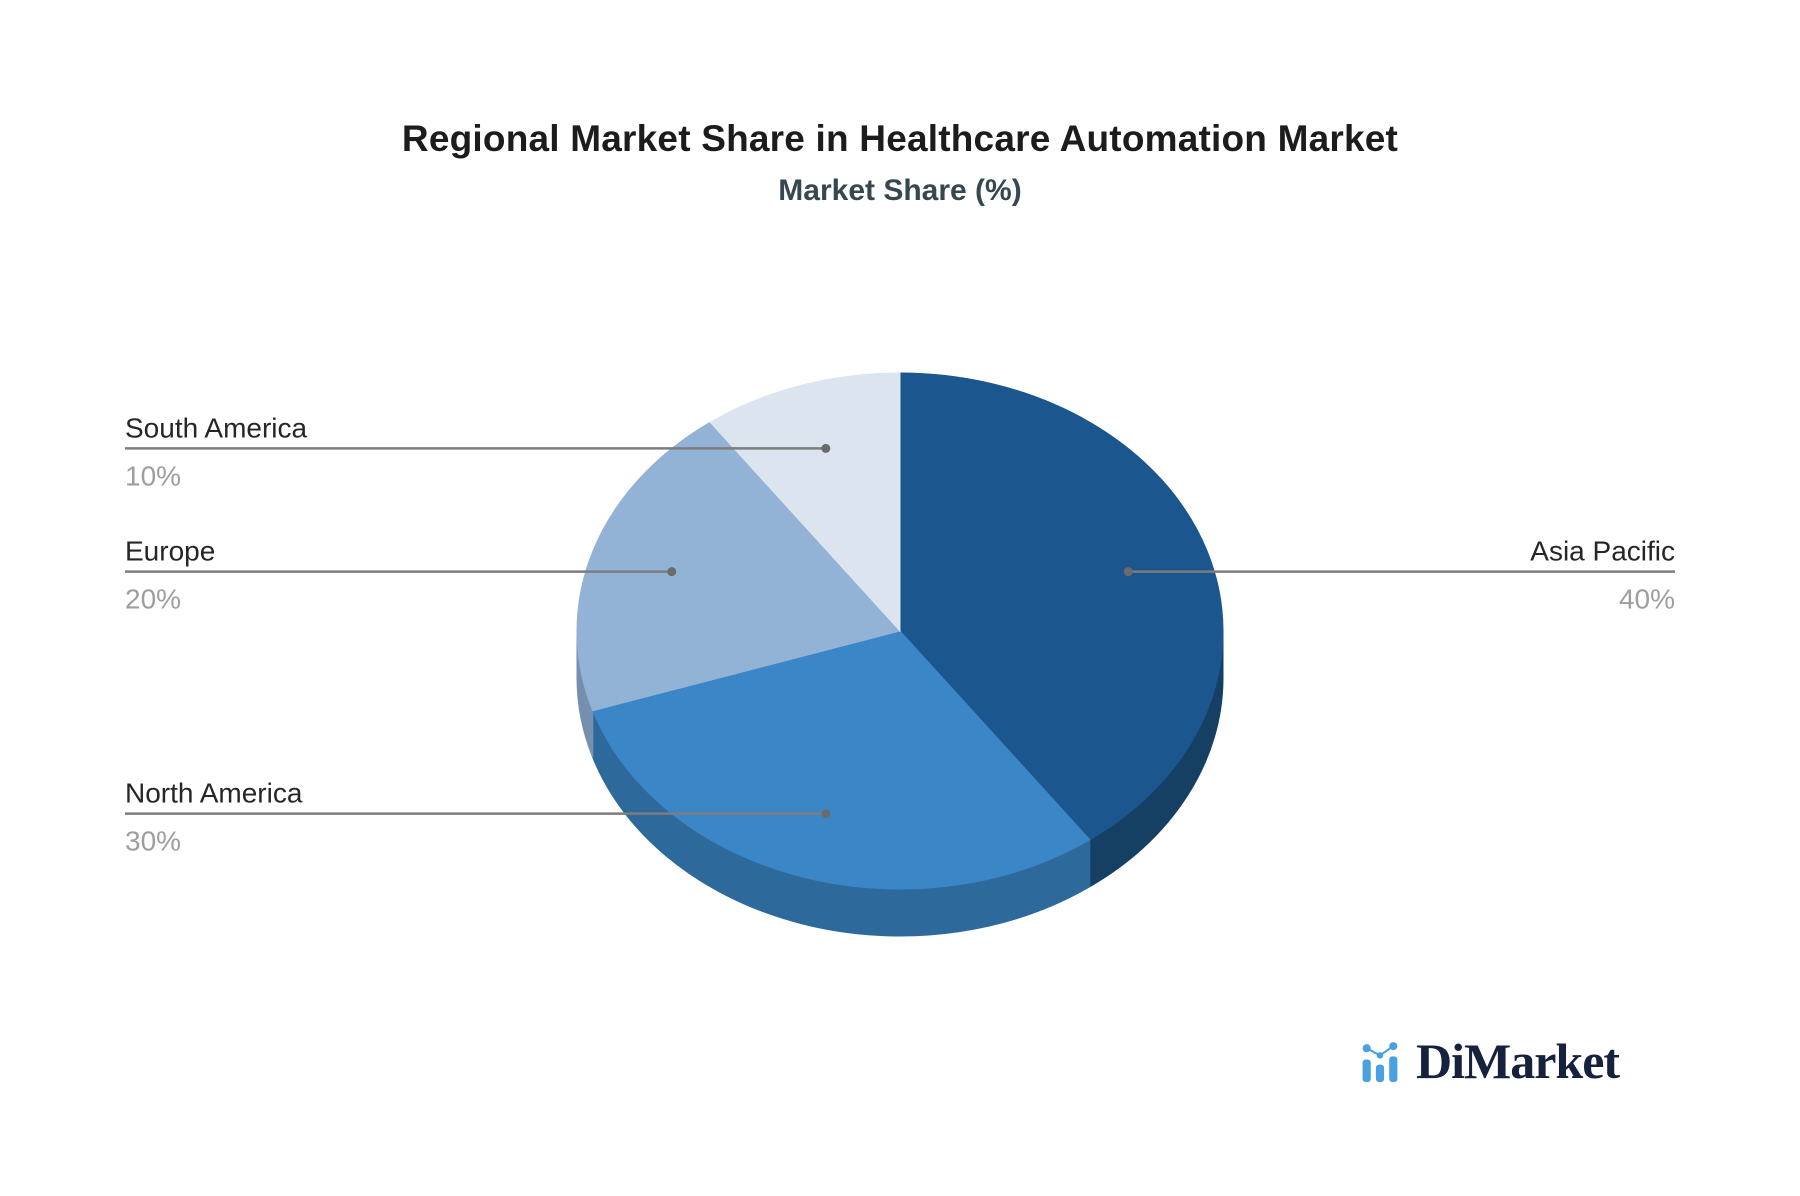 This screenshot has width=1800, height=1196. Describe the element at coordinates (841, 760) in the screenshot. I see `pie-slice-north-america` at that location.